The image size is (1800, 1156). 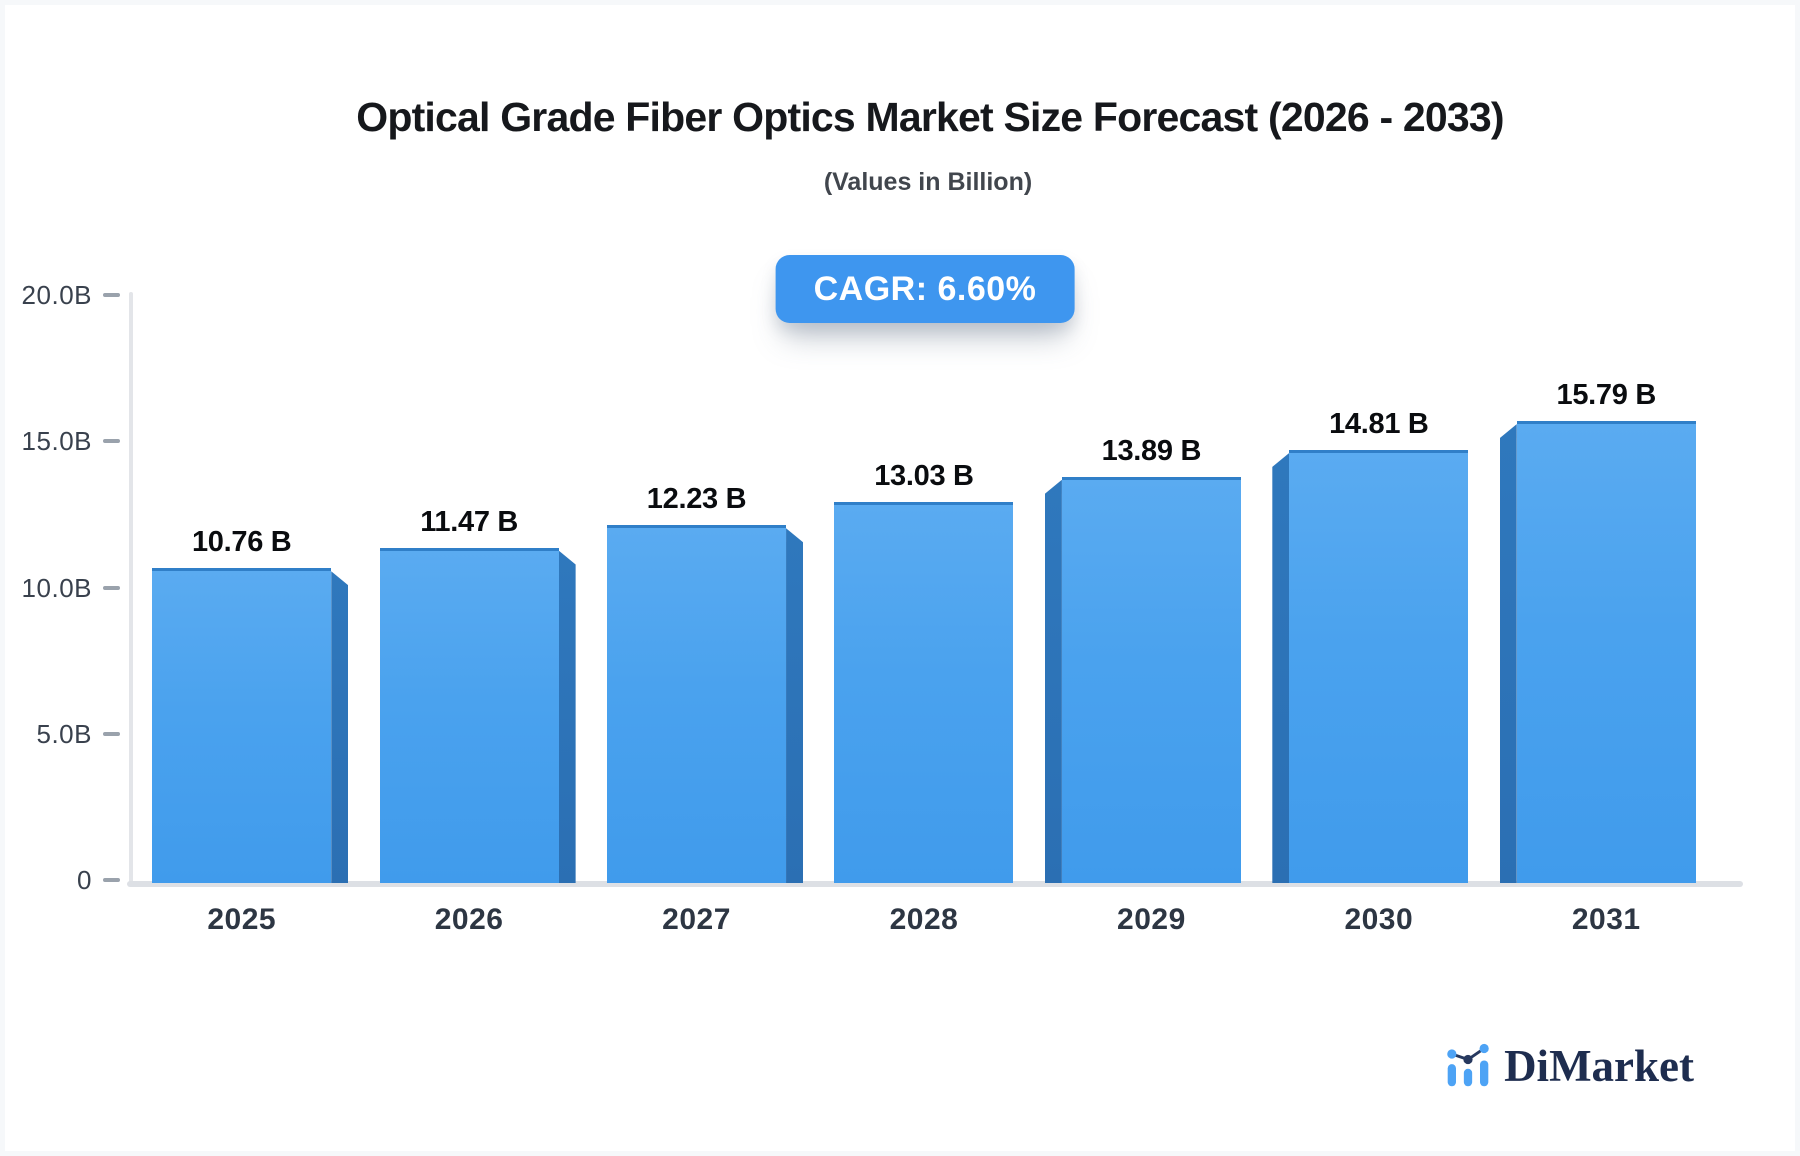 What do you see at coordinates (477, 694) in the screenshot?
I see `bar-2026: 11.47 B` at bounding box center [477, 694].